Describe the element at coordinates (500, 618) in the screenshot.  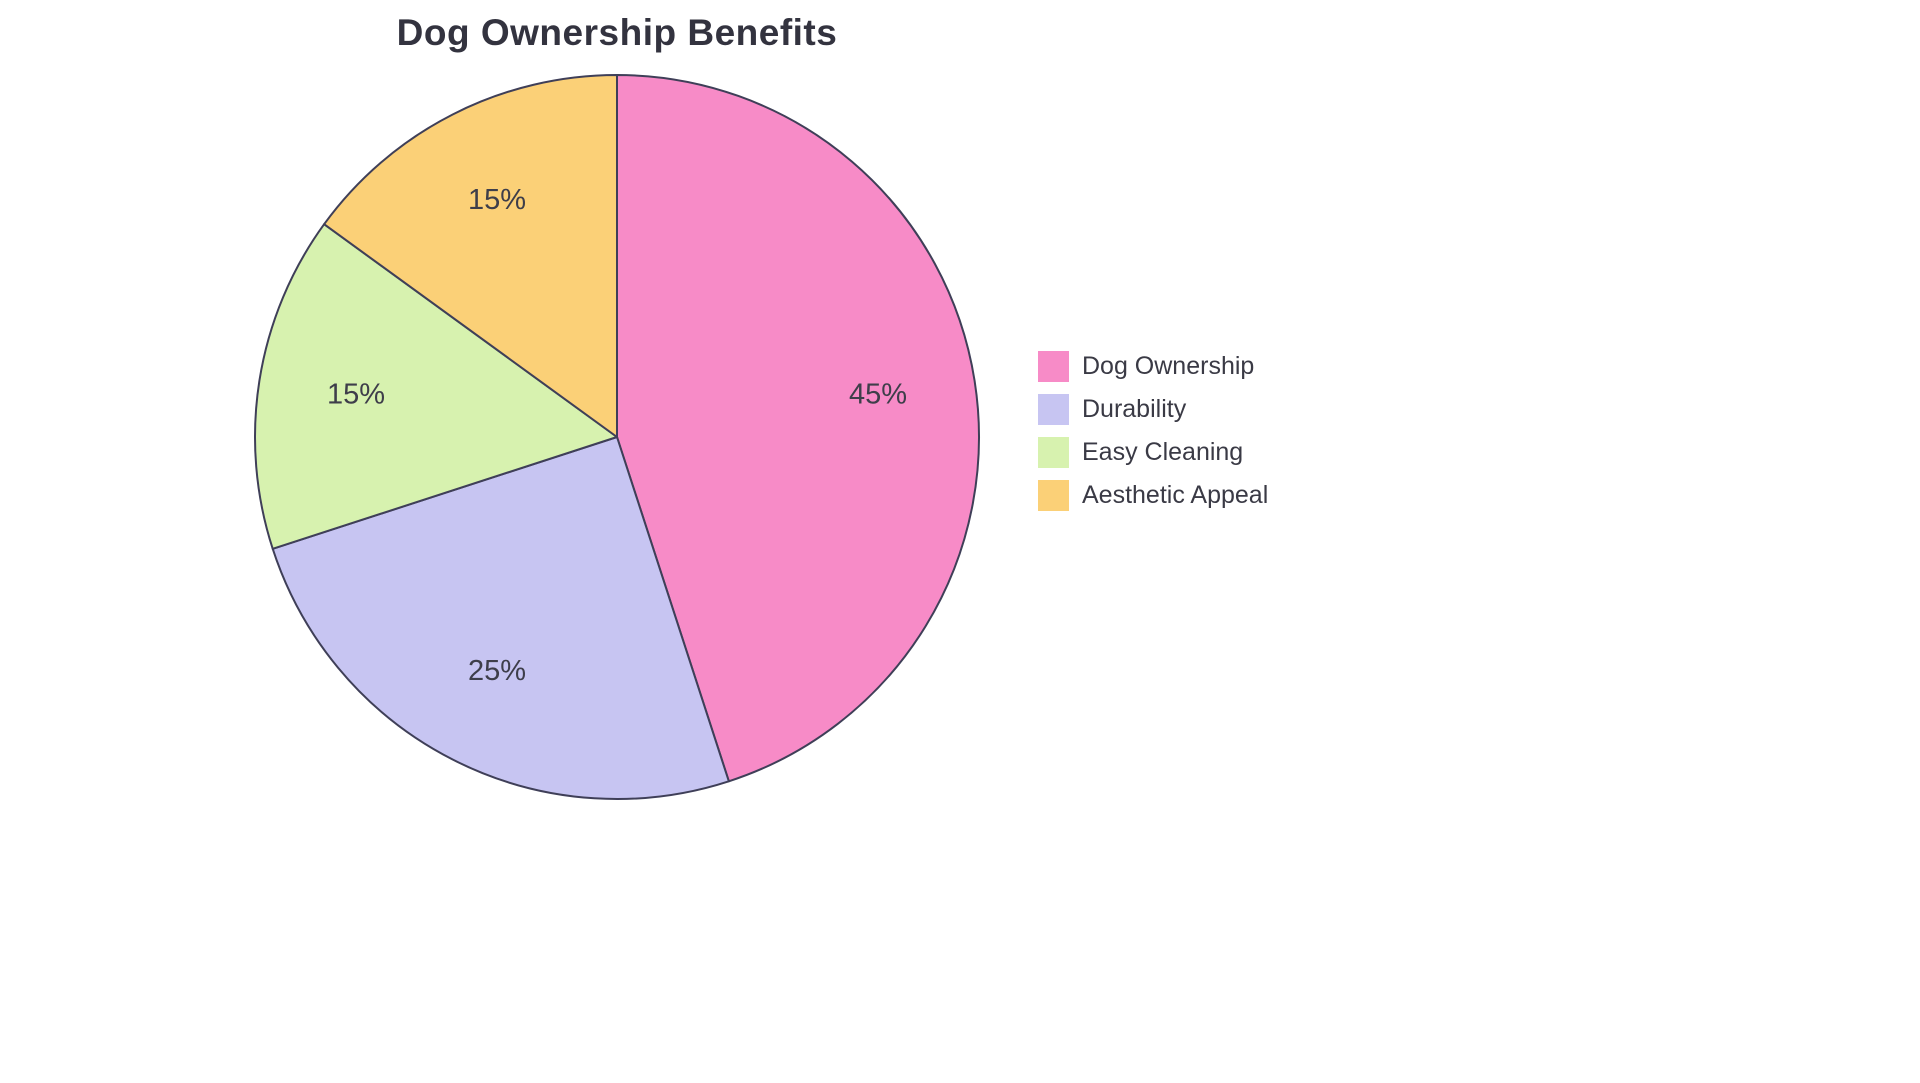
I see `pie-slice-durability` at that location.